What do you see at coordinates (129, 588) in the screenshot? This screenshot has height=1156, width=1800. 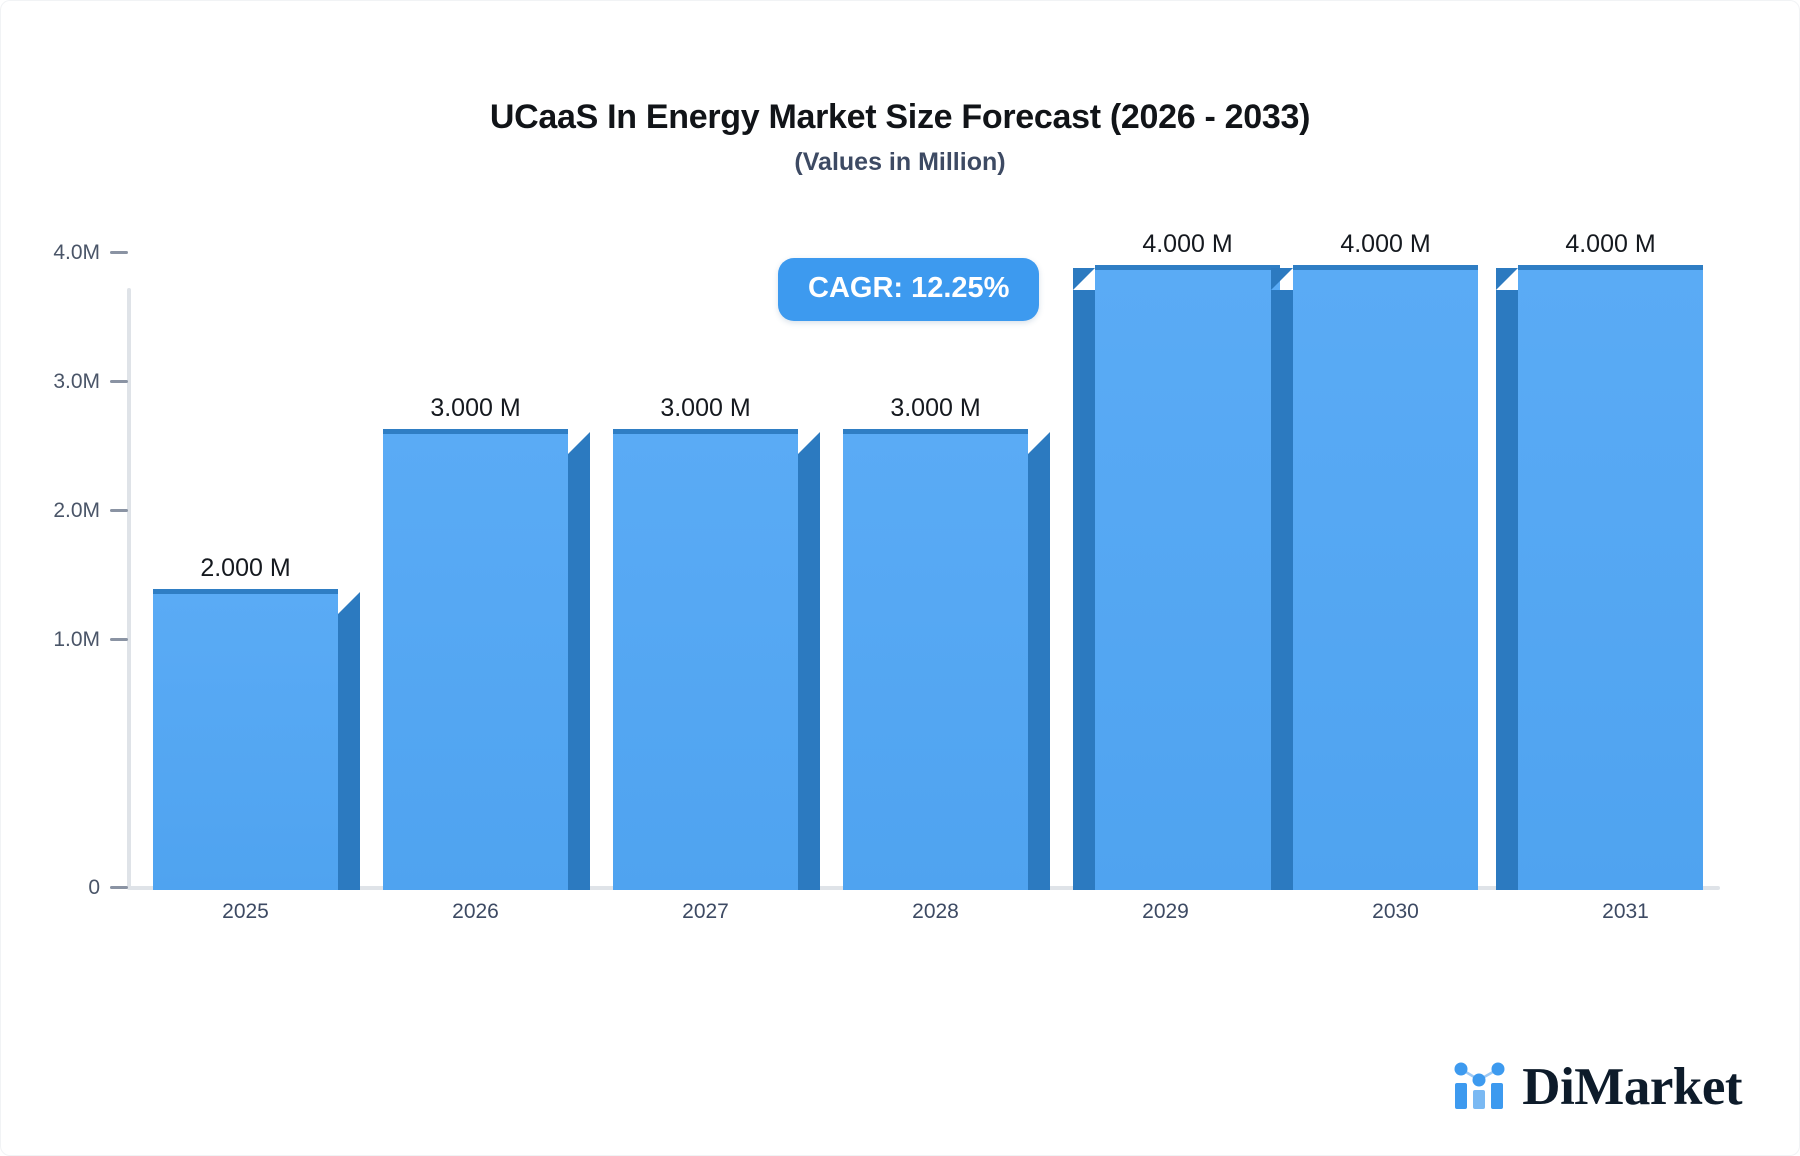 I see `y-axis-line` at bounding box center [129, 588].